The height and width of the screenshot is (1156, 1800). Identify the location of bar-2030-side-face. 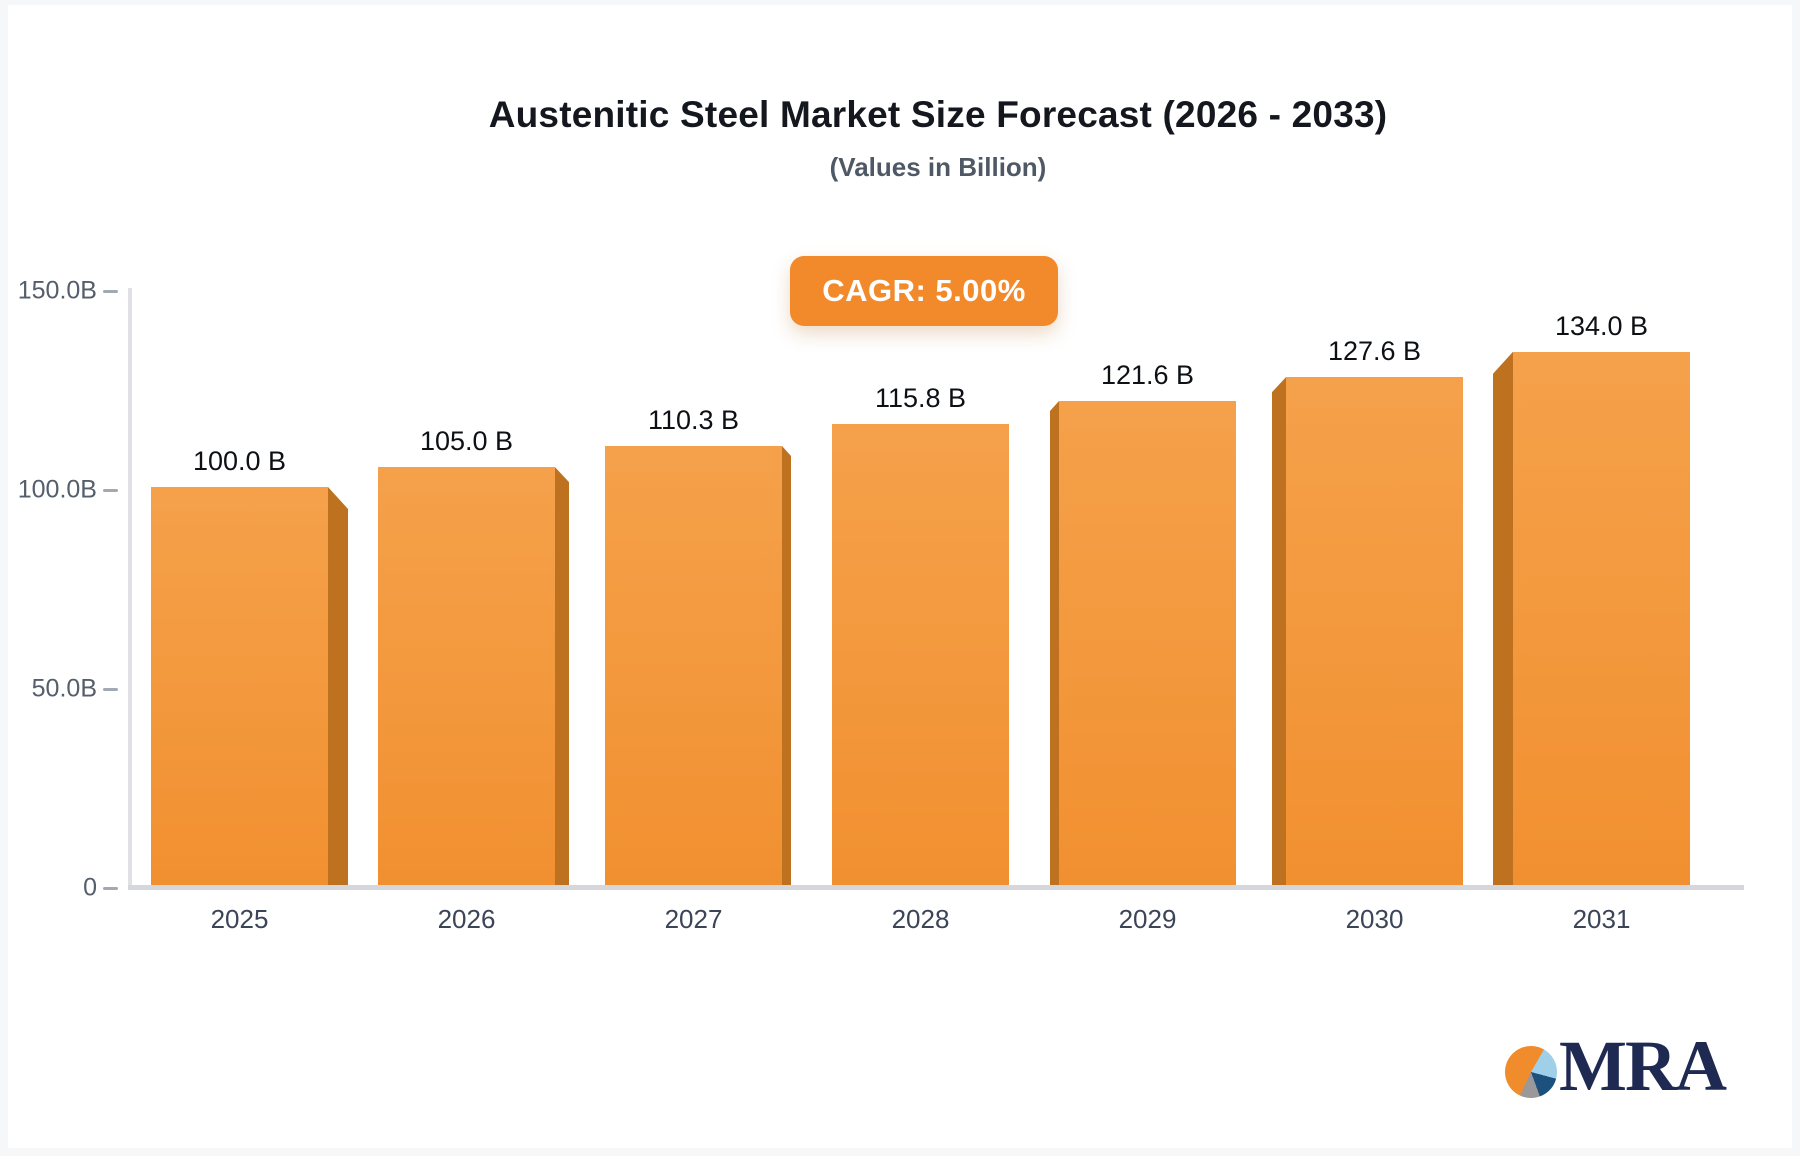
(1279, 631).